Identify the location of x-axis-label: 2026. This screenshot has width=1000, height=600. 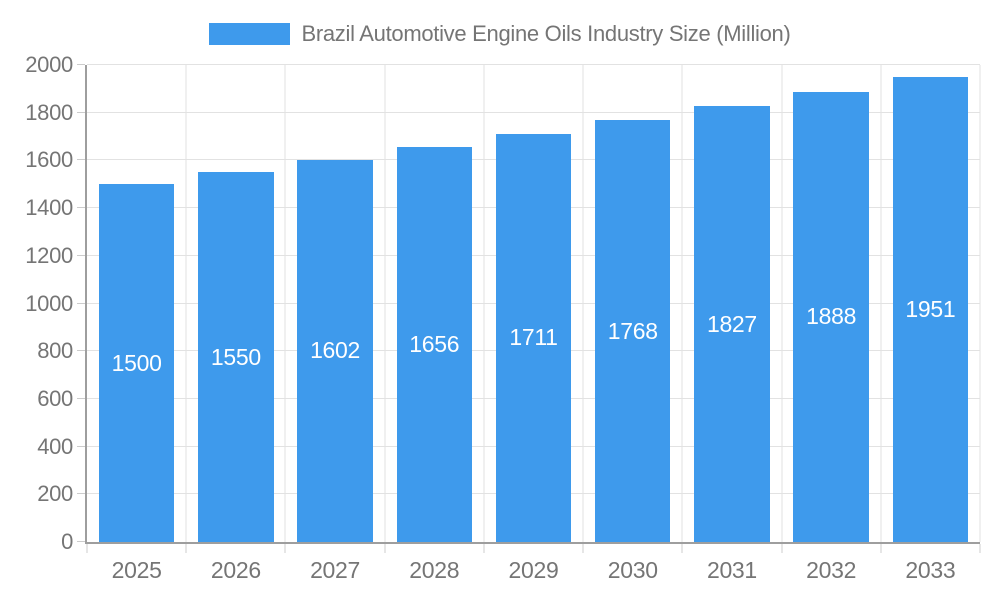
(235, 570).